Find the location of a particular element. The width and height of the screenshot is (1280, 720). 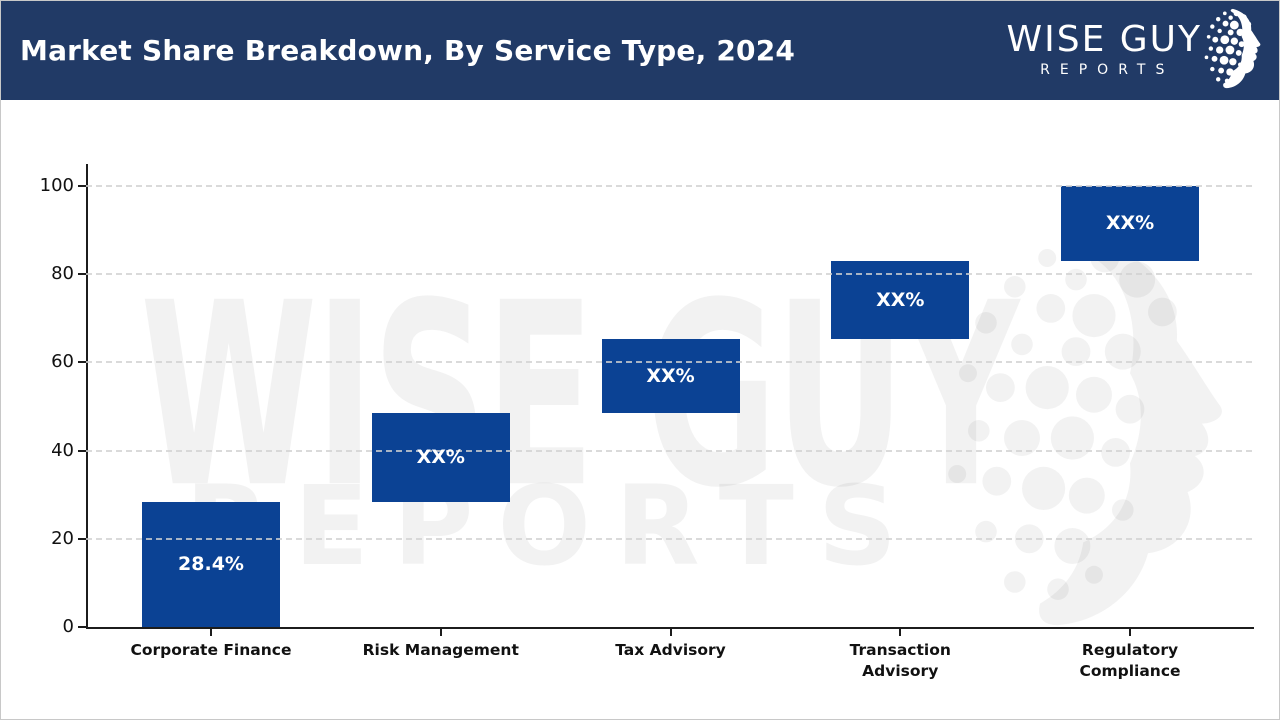

bar-tax-advisory is located at coordinates (670, 375).